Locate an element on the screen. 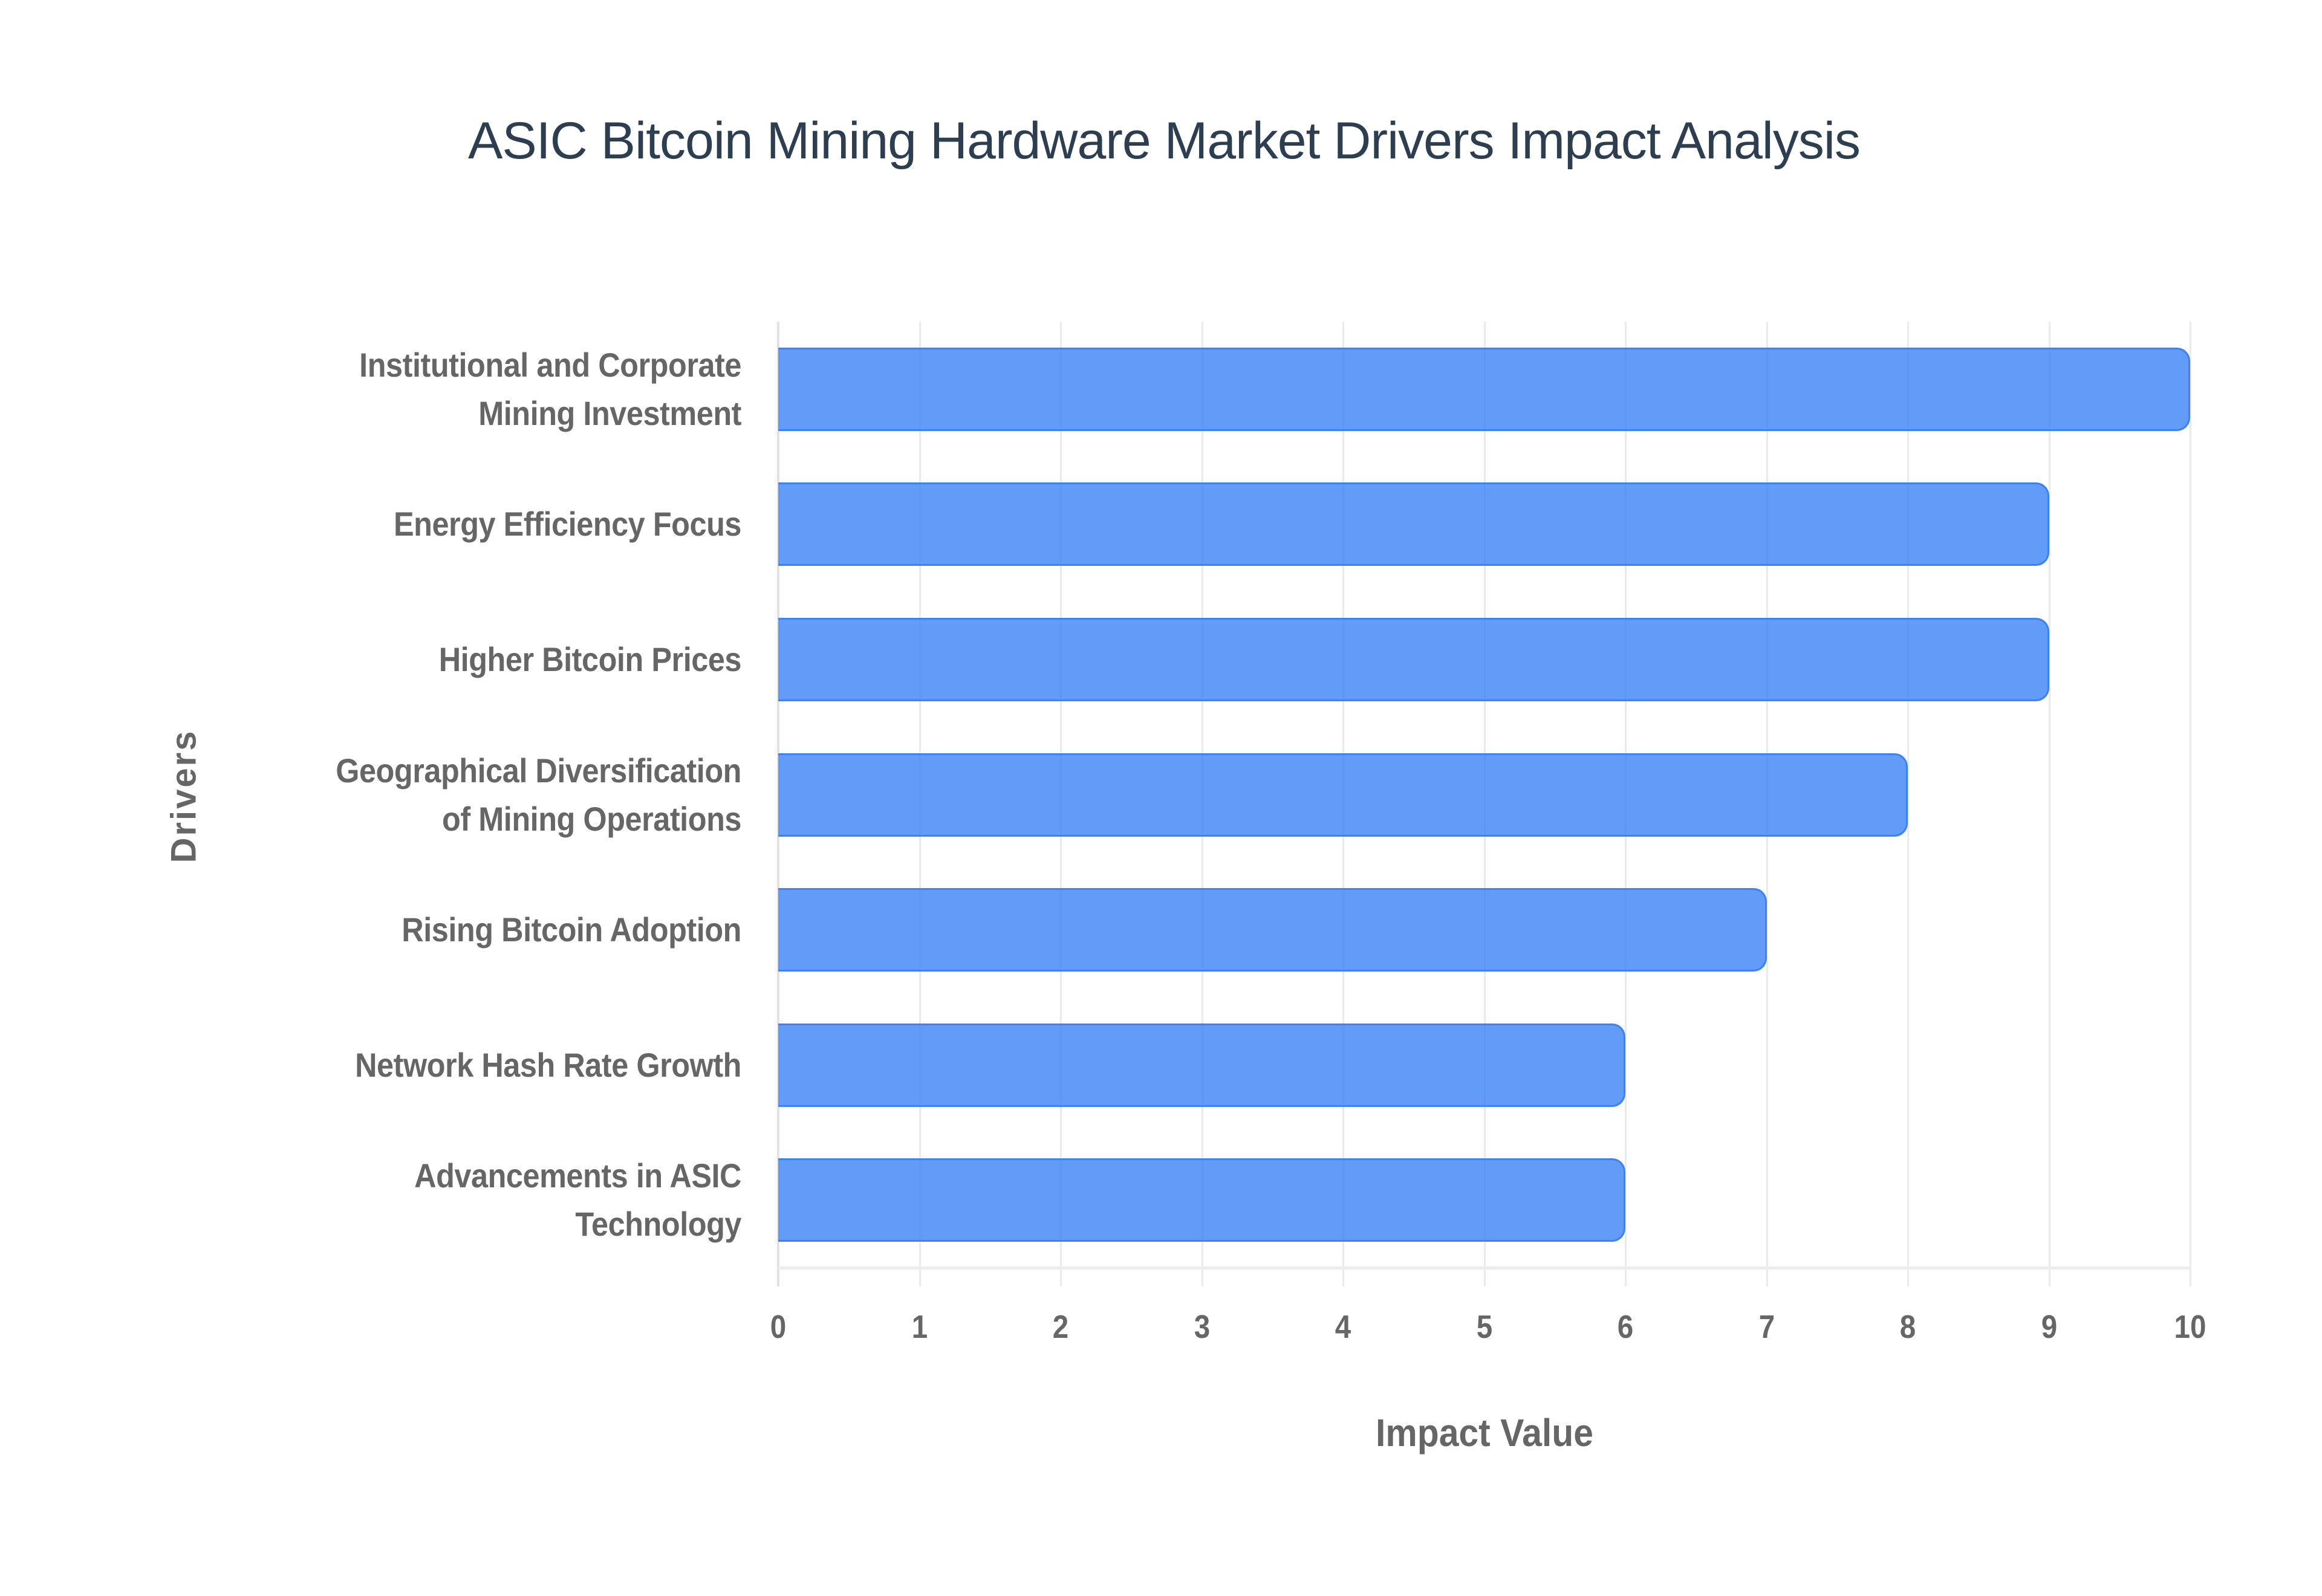  x-tick-label: 8 is located at coordinates (1907, 1327).